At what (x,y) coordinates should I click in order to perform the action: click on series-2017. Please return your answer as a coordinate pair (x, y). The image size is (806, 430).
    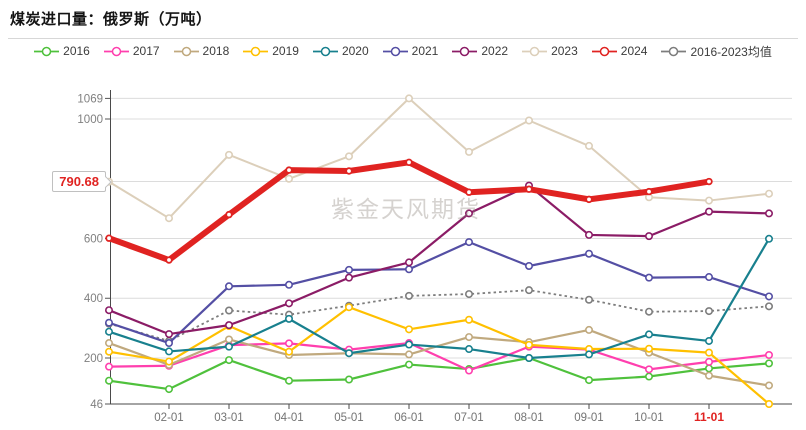
    Looking at the image, I should click on (439, 357).